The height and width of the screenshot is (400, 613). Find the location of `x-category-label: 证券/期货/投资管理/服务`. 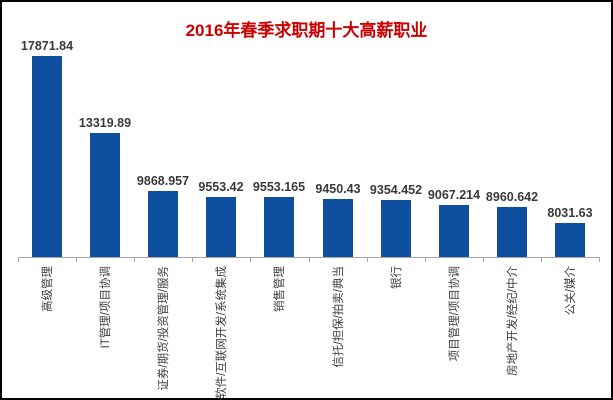

x-category-label: 证券/期货/投资管理/服务 is located at coordinates (164, 328).